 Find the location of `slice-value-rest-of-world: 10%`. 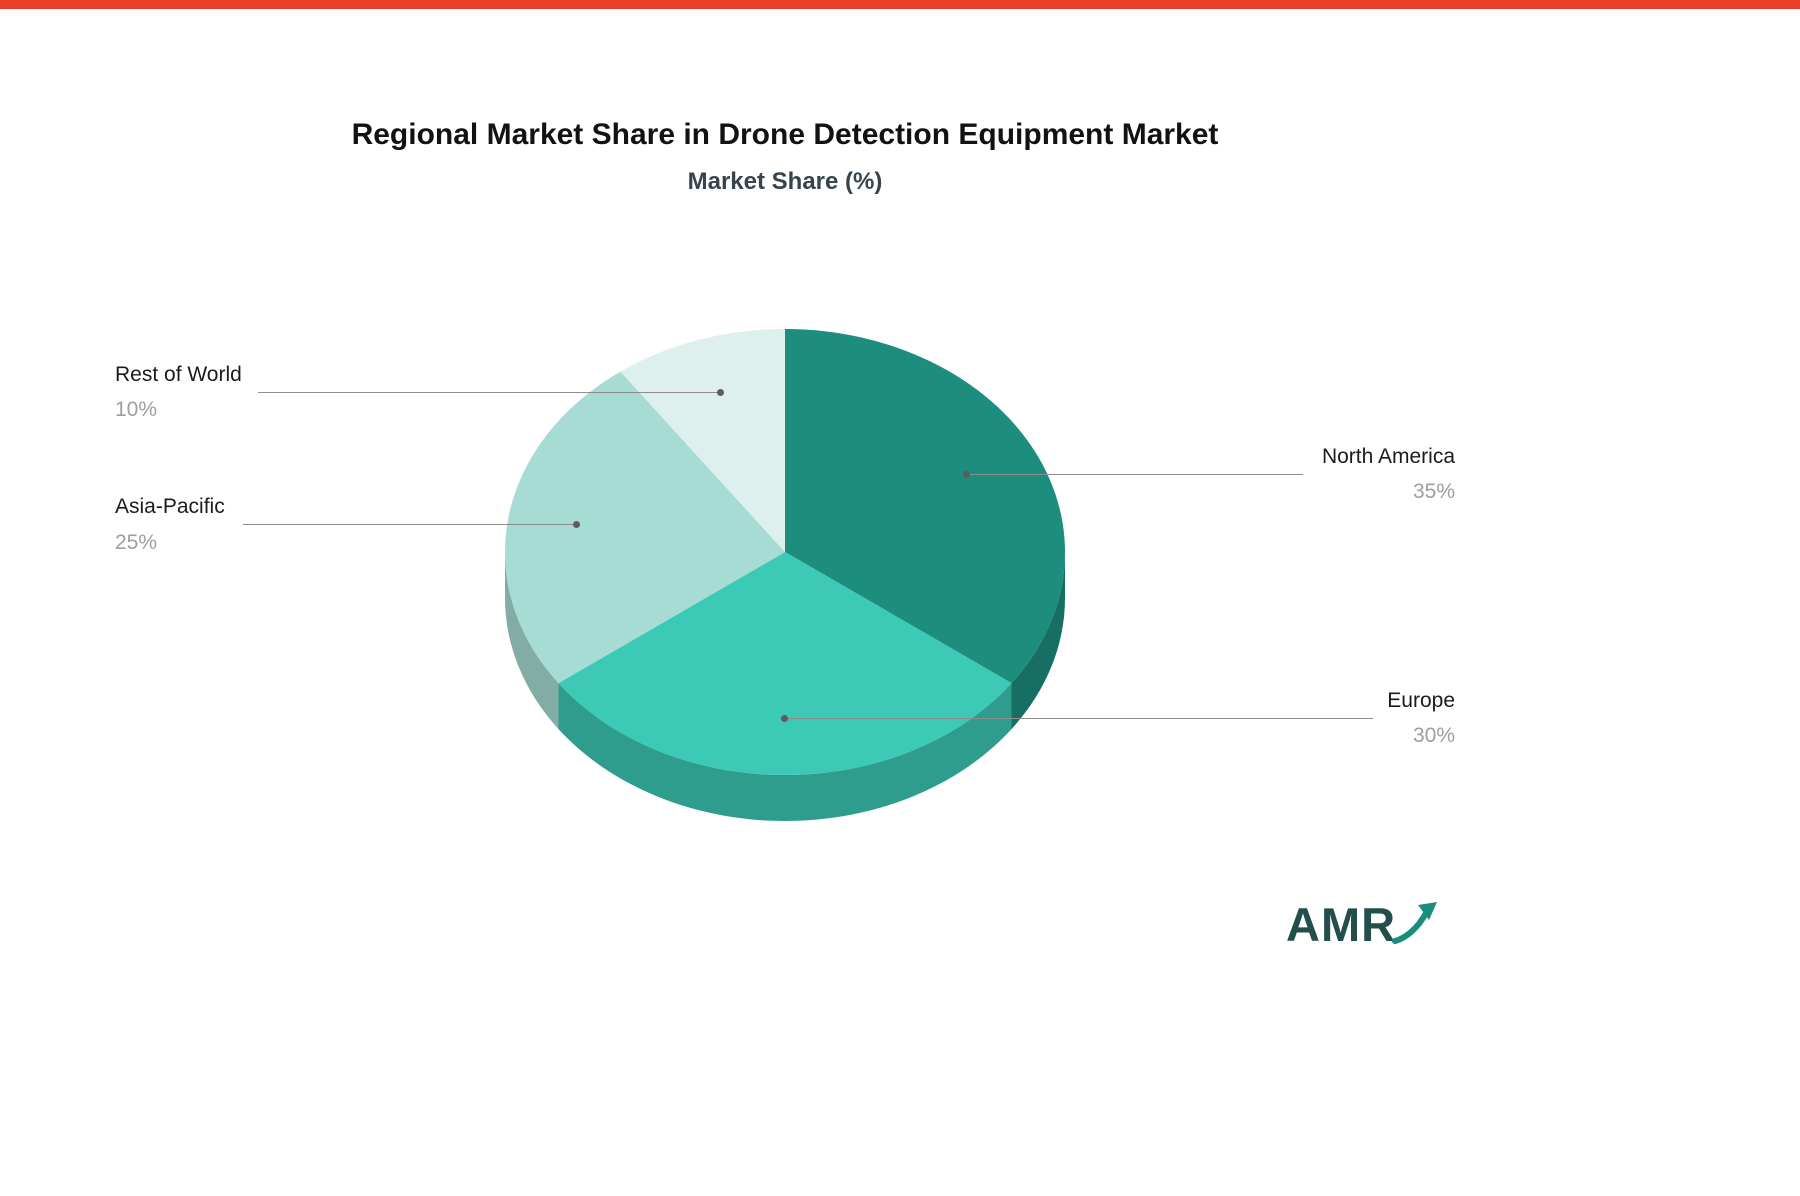

slice-value-rest-of-world: 10% is located at coordinates (136, 409).